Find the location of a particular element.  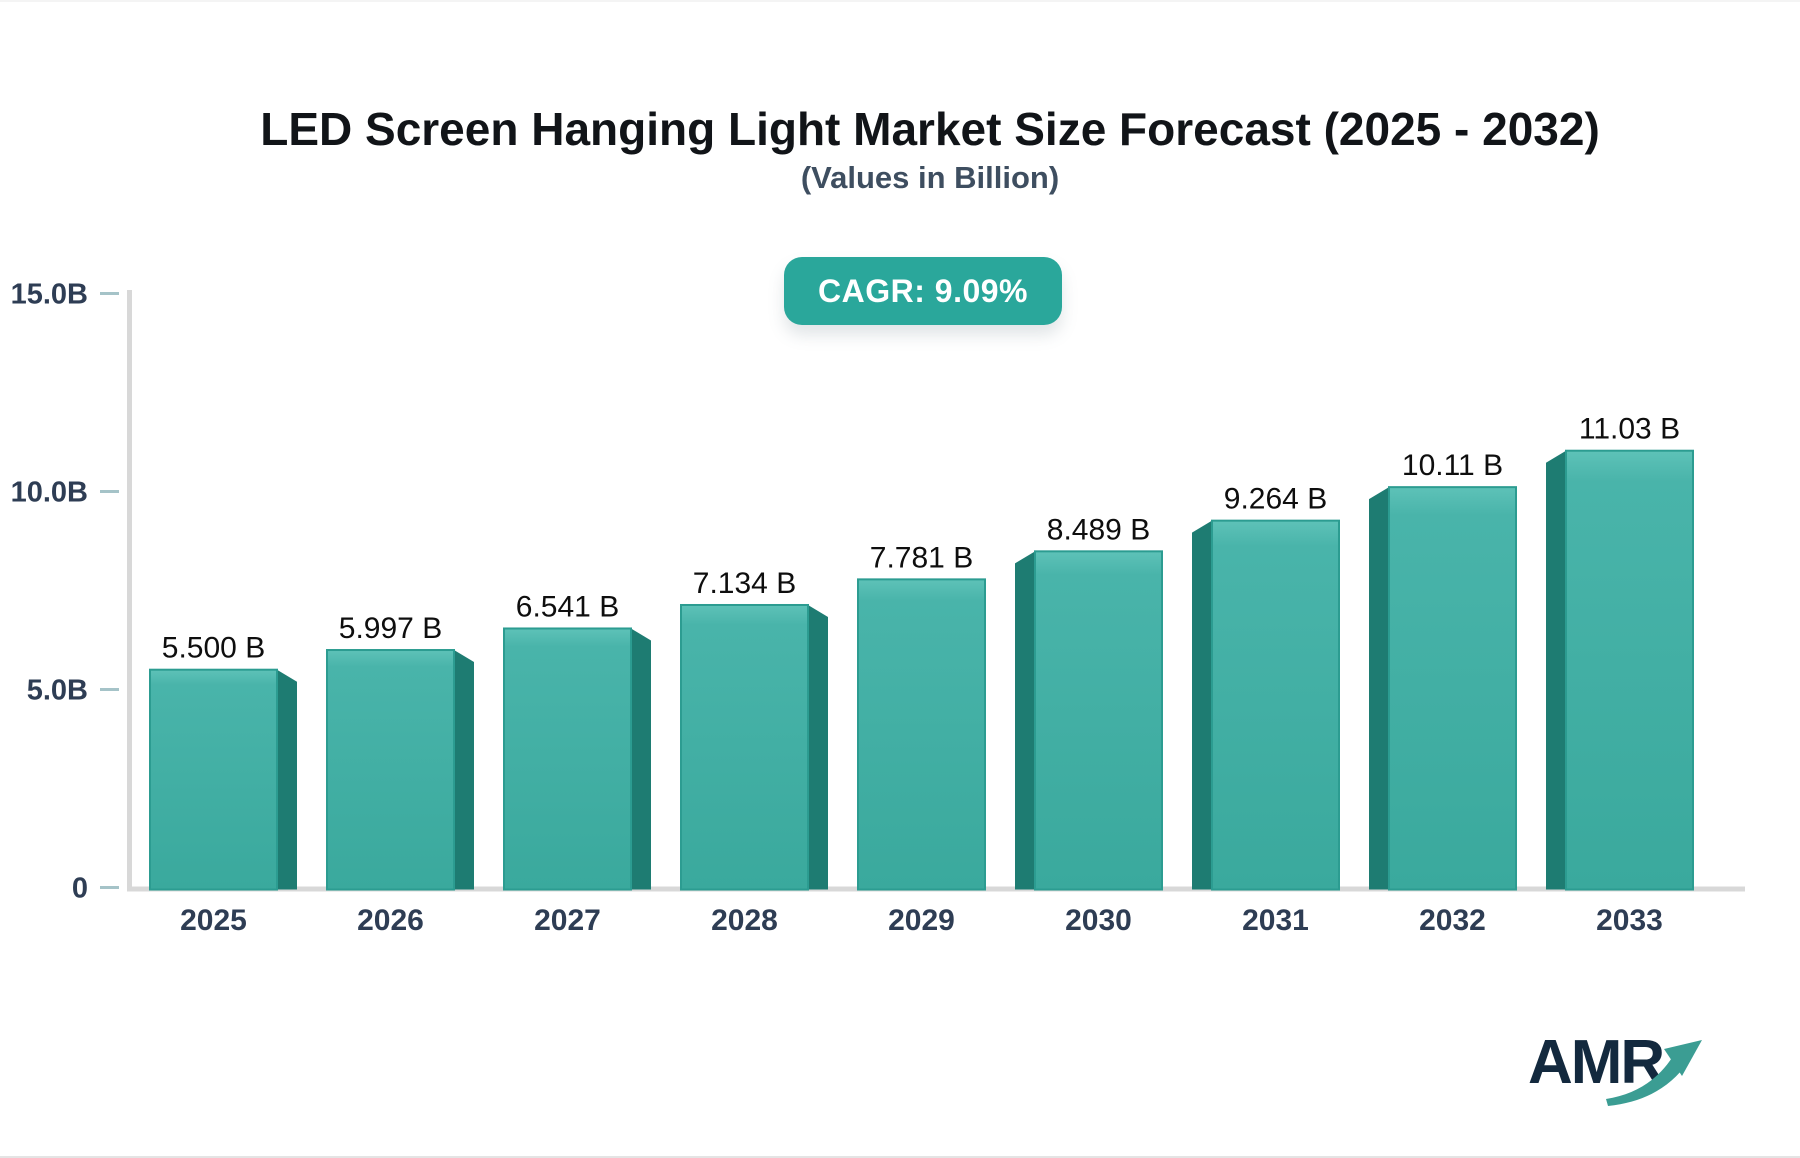

bar-2025 is located at coordinates (213, 779).